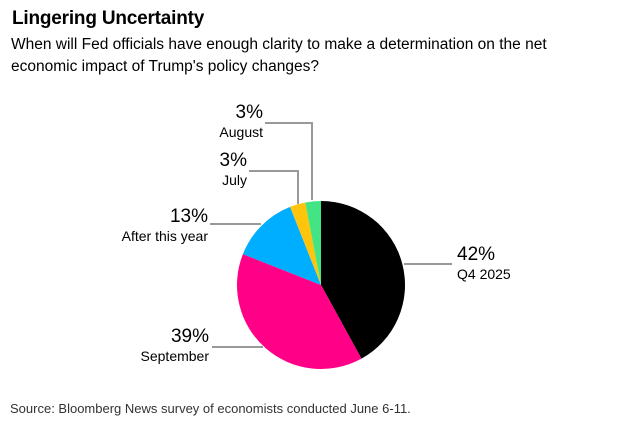 Image resolution: width=641 pixels, height=439 pixels. Describe the element at coordinates (108, 18) in the screenshot. I see `page-title: Lingering Uncertainty` at that location.